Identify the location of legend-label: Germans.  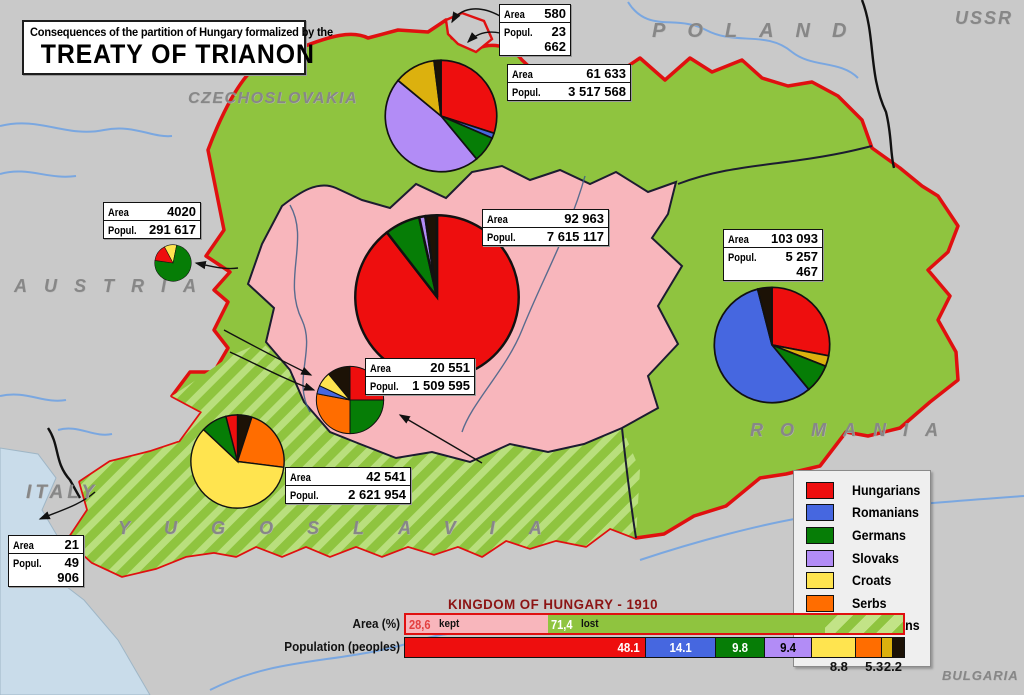
(879, 535).